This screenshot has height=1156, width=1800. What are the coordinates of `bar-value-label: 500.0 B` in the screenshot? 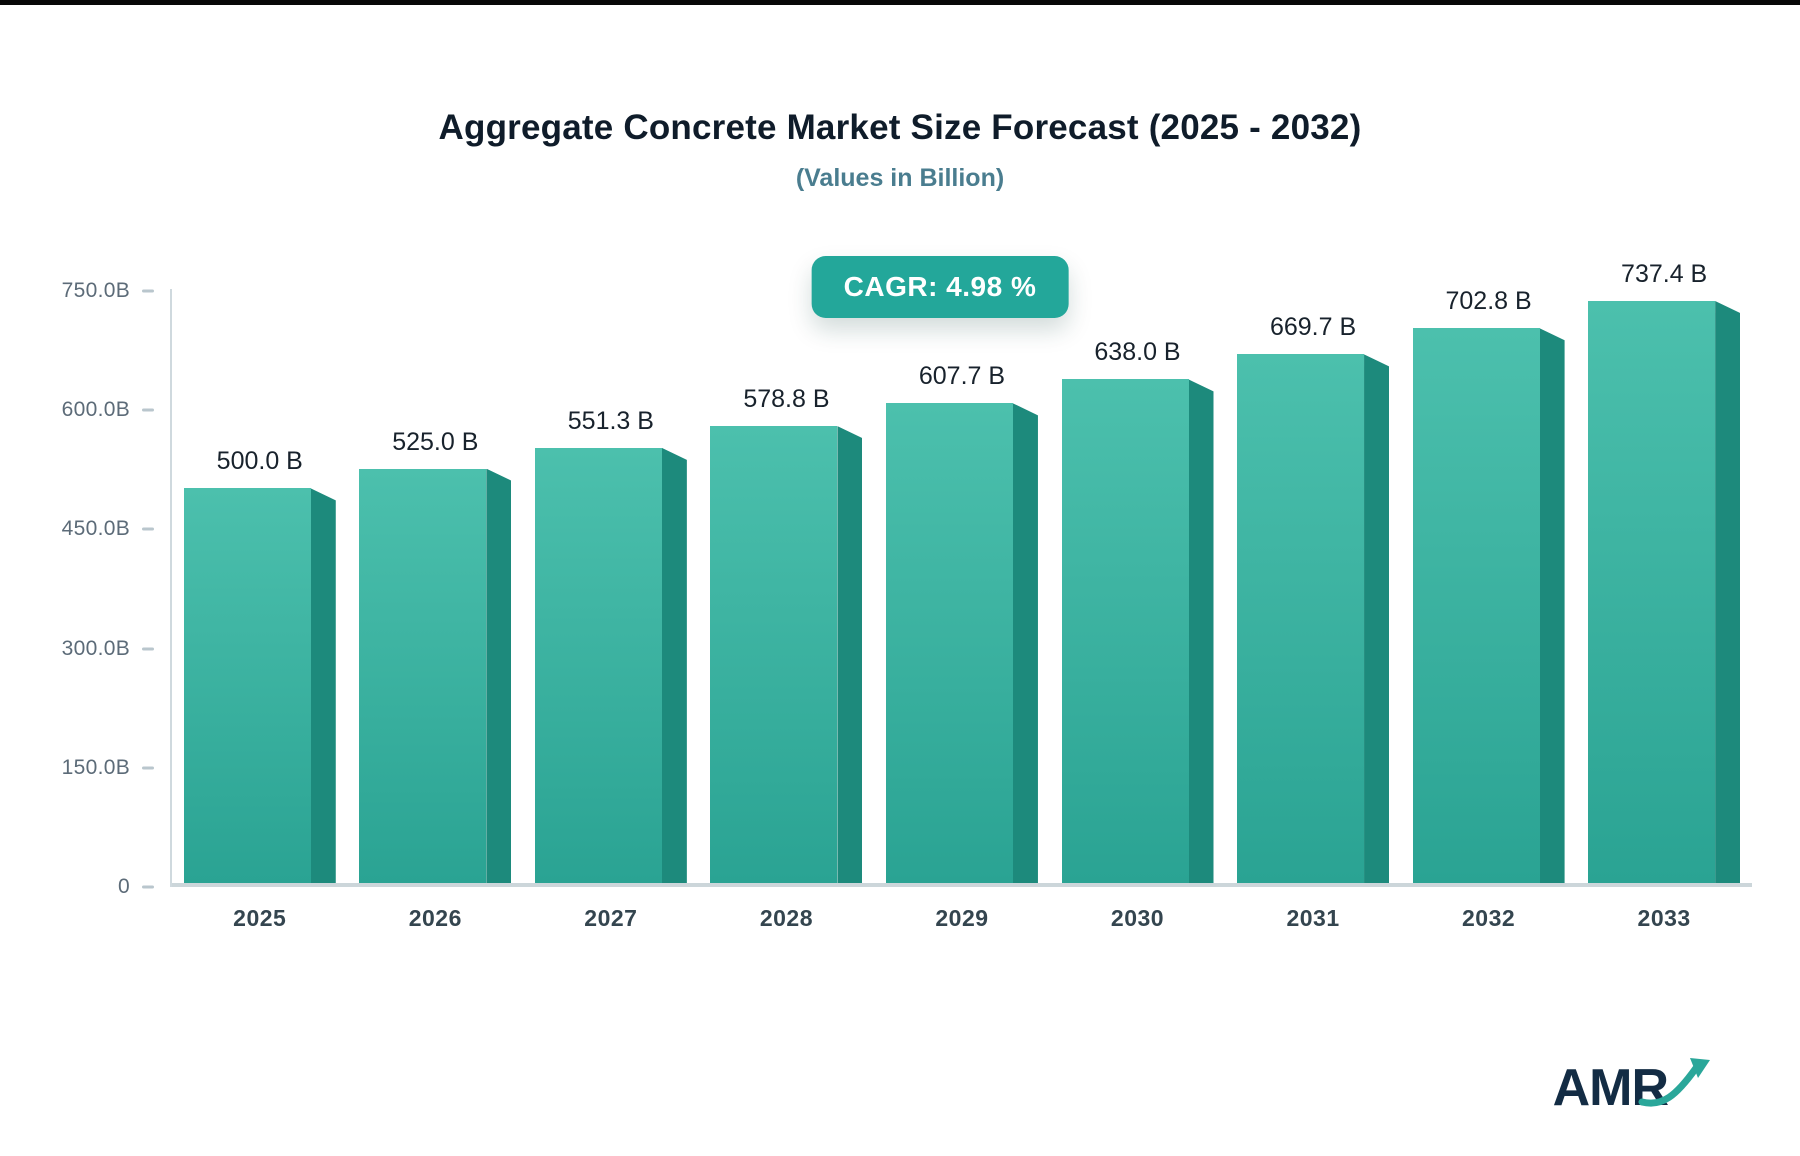 It's located at (259, 461).